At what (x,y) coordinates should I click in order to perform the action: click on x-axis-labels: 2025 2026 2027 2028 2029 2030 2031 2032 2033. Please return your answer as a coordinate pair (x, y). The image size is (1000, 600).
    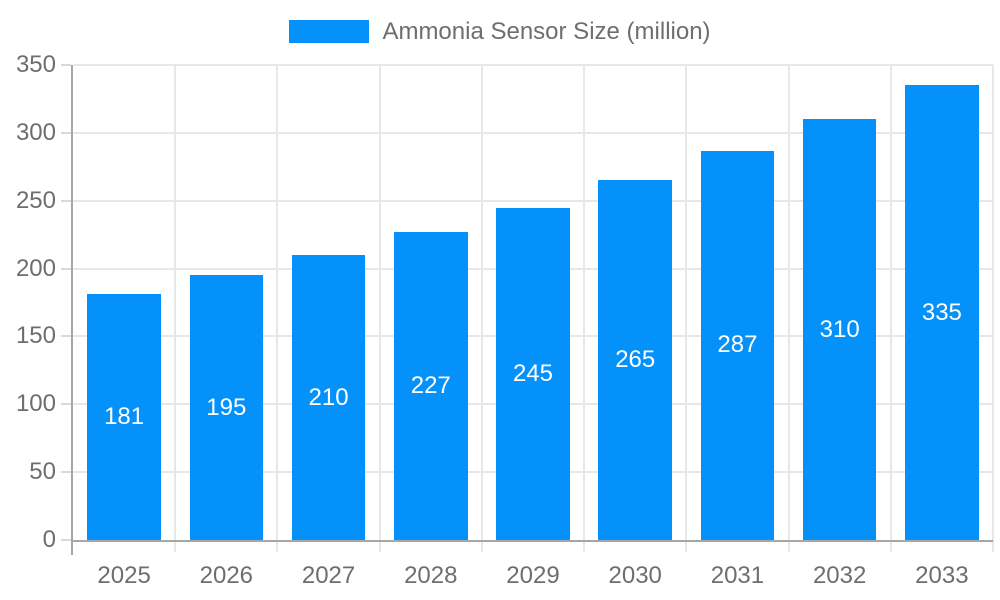
    Looking at the image, I should click on (533, 570).